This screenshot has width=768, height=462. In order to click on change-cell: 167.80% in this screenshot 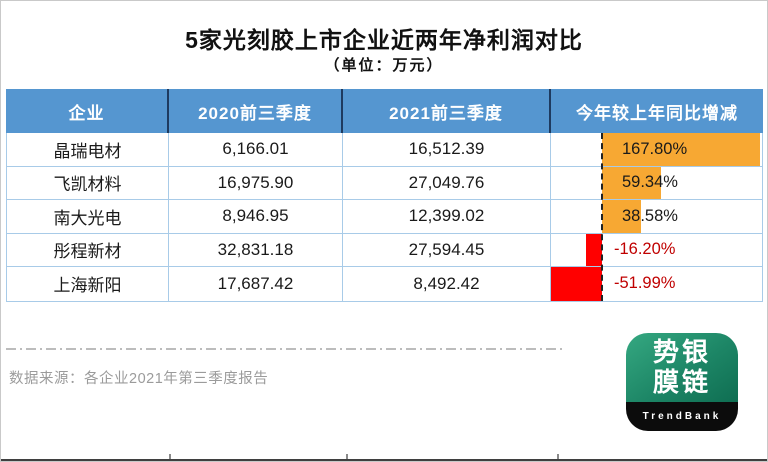, I will do `click(655, 149)`.